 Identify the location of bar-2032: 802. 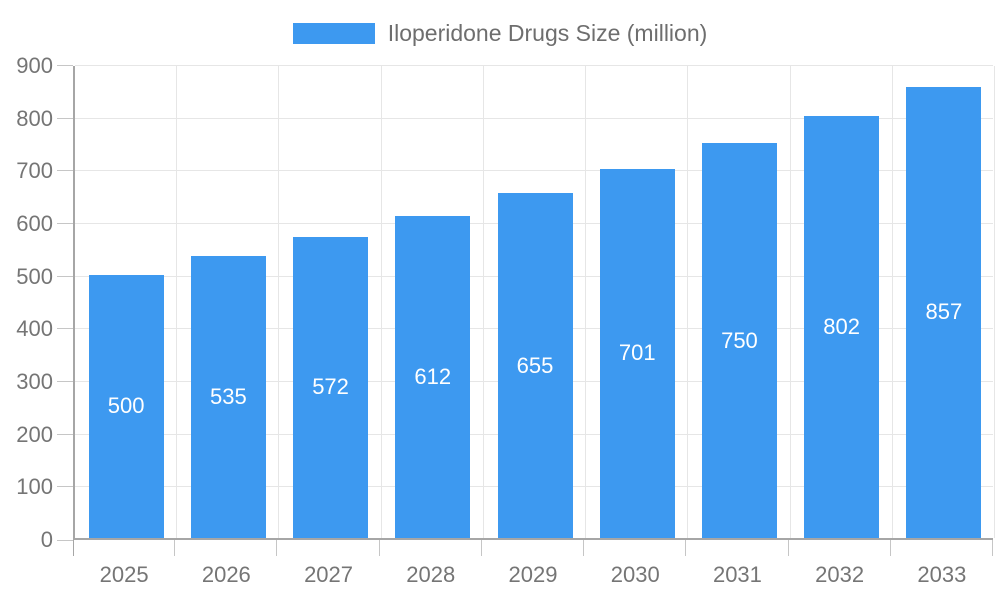
(842, 326).